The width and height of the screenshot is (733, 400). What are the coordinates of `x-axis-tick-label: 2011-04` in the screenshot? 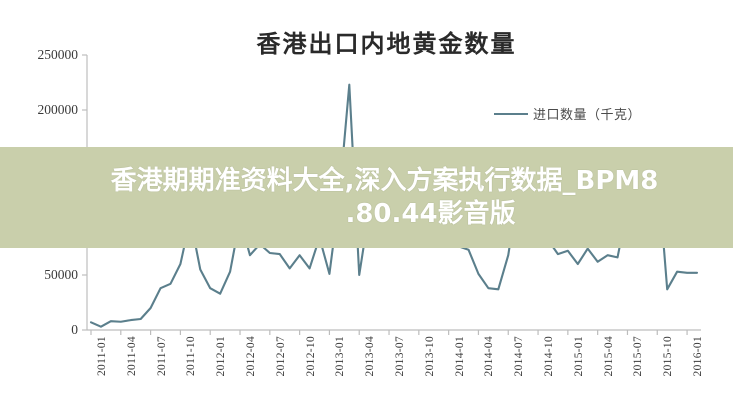 It's located at (131, 356).